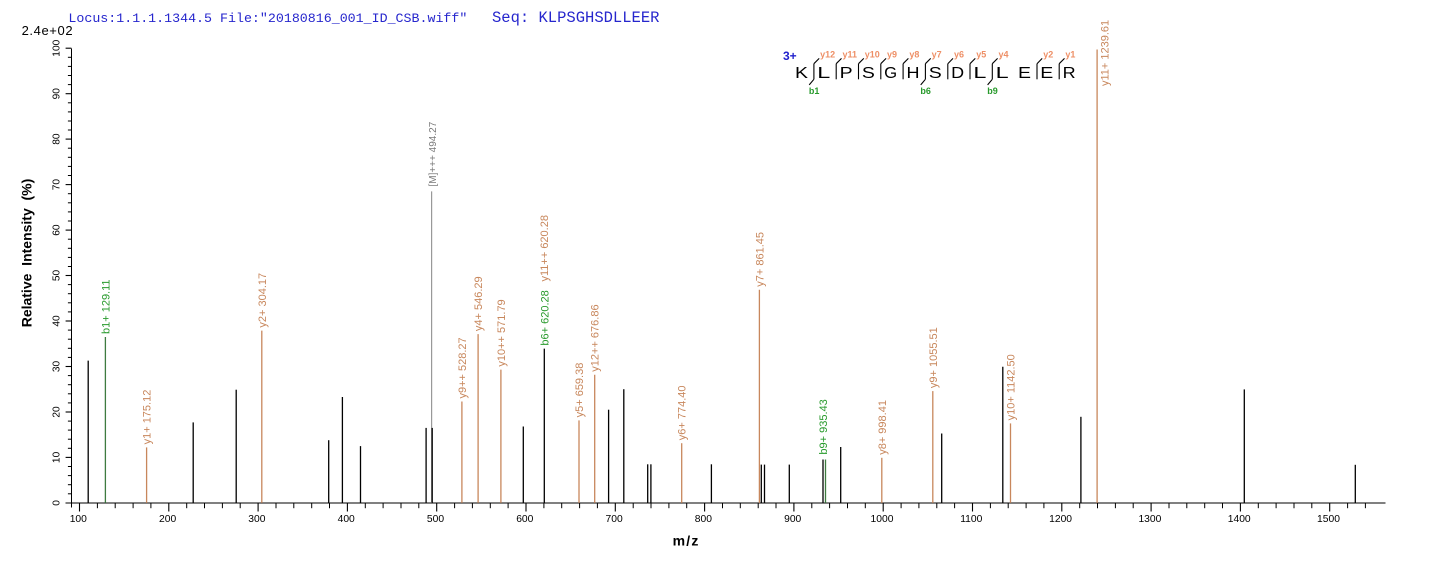  I want to click on svg-text: D, so click(957, 73).